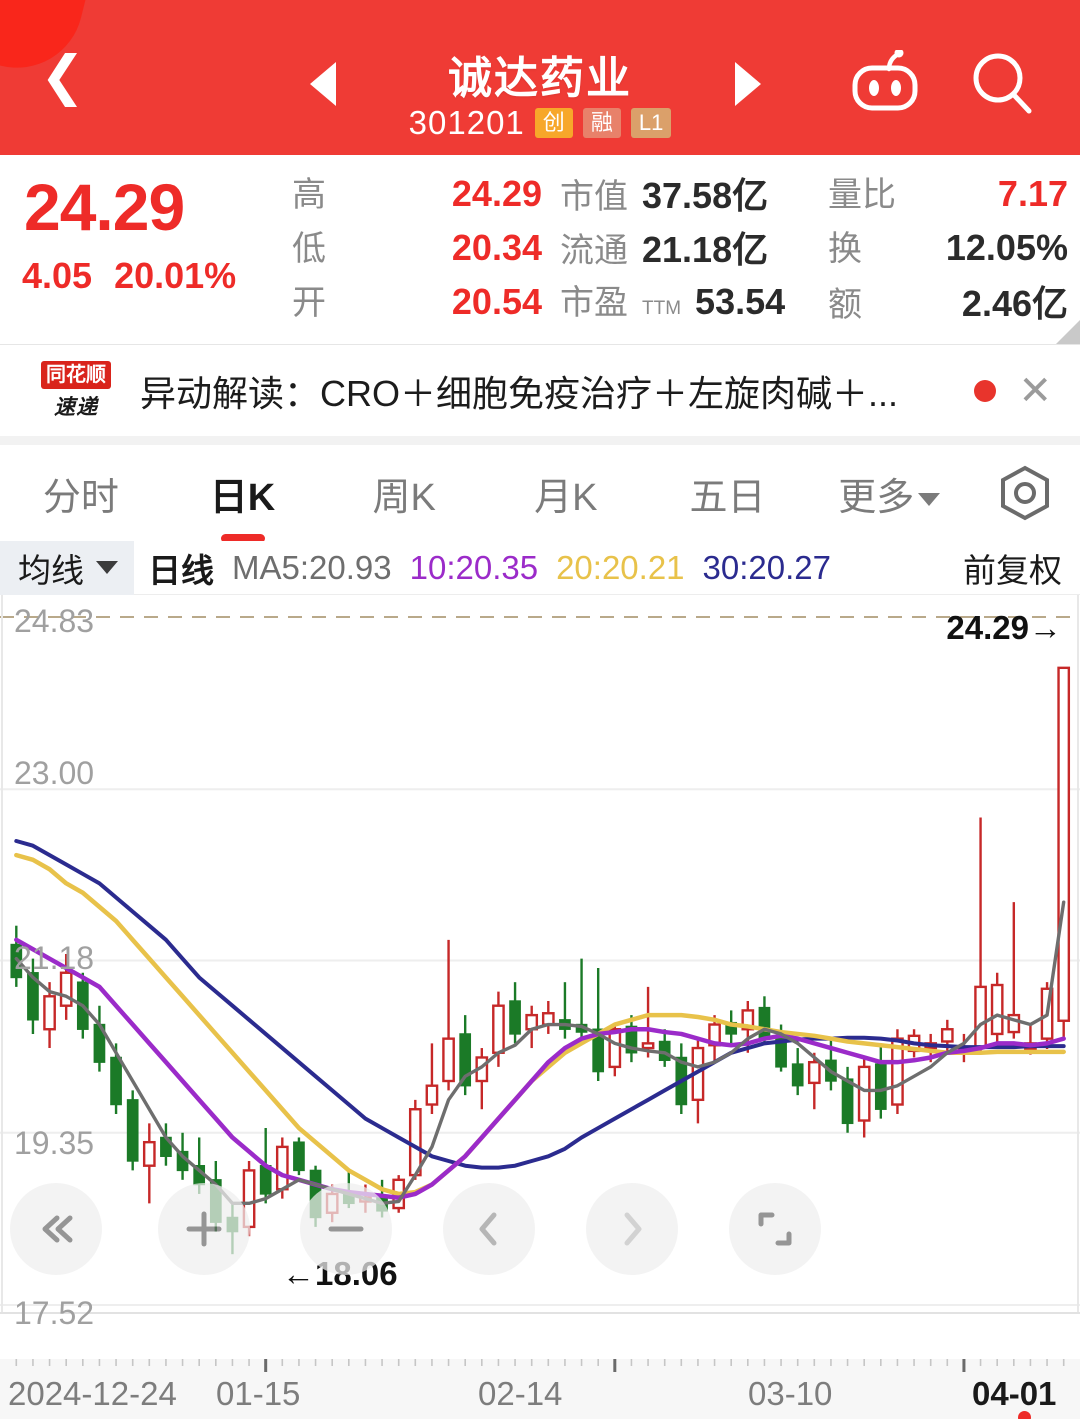  I want to click on ma-period-label: 日线, so click(181, 570).